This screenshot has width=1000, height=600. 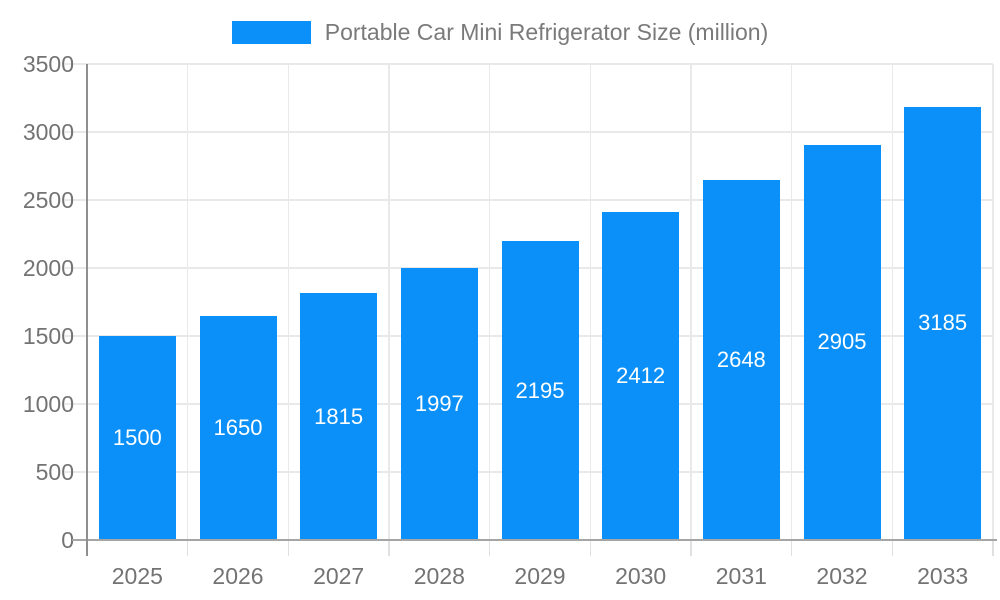 I want to click on bar: 2412, so click(x=641, y=375).